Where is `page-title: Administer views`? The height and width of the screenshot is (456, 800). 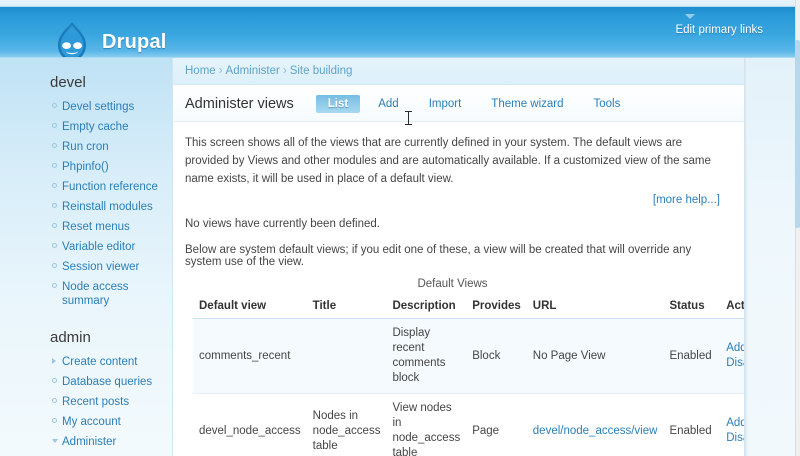 page-title: Administer views is located at coordinates (239, 104).